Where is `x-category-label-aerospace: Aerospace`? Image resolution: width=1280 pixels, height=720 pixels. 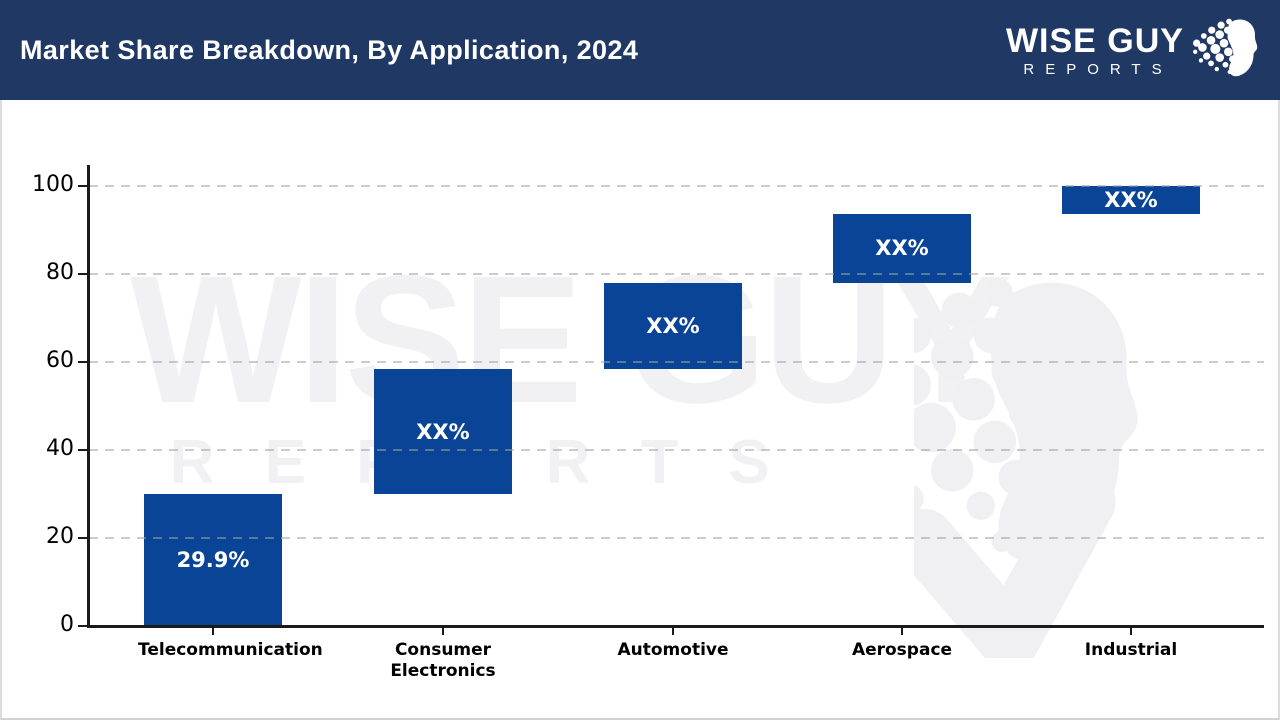
x-category-label-aerospace: Aerospace is located at coordinates (902, 650).